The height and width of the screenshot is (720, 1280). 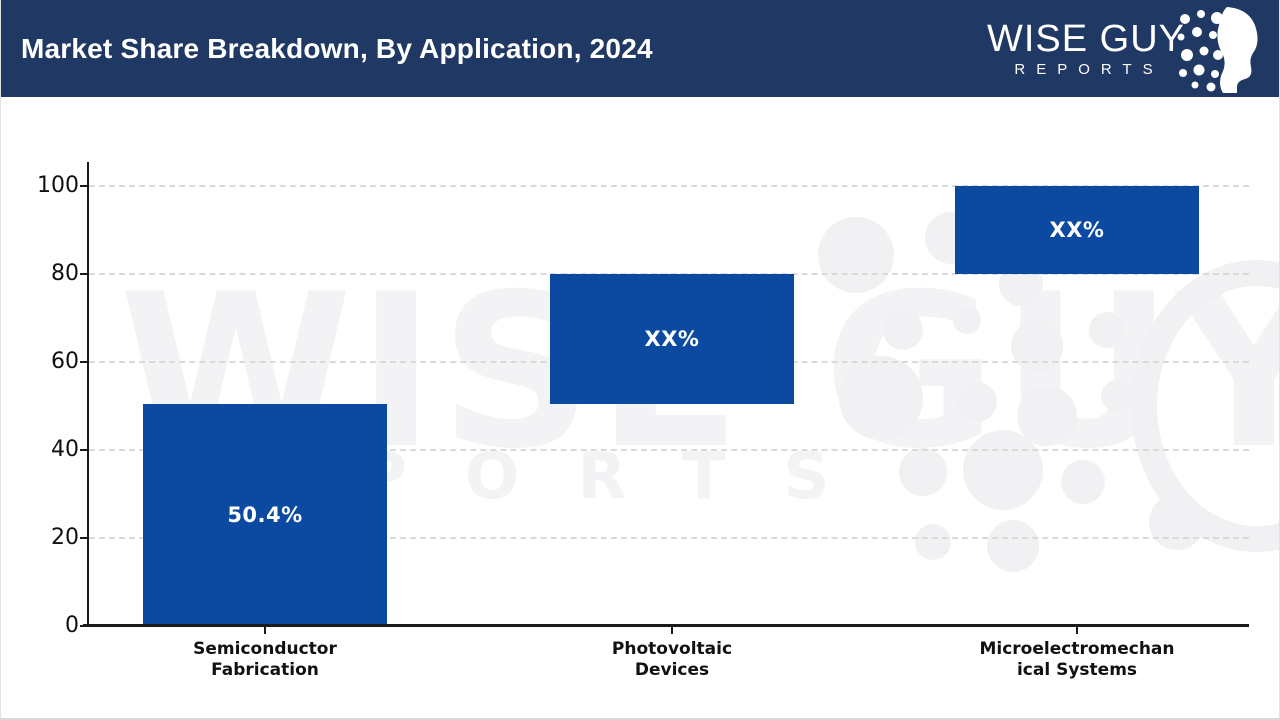 I want to click on bar-segment-3: XX%, so click(x=1077, y=230).